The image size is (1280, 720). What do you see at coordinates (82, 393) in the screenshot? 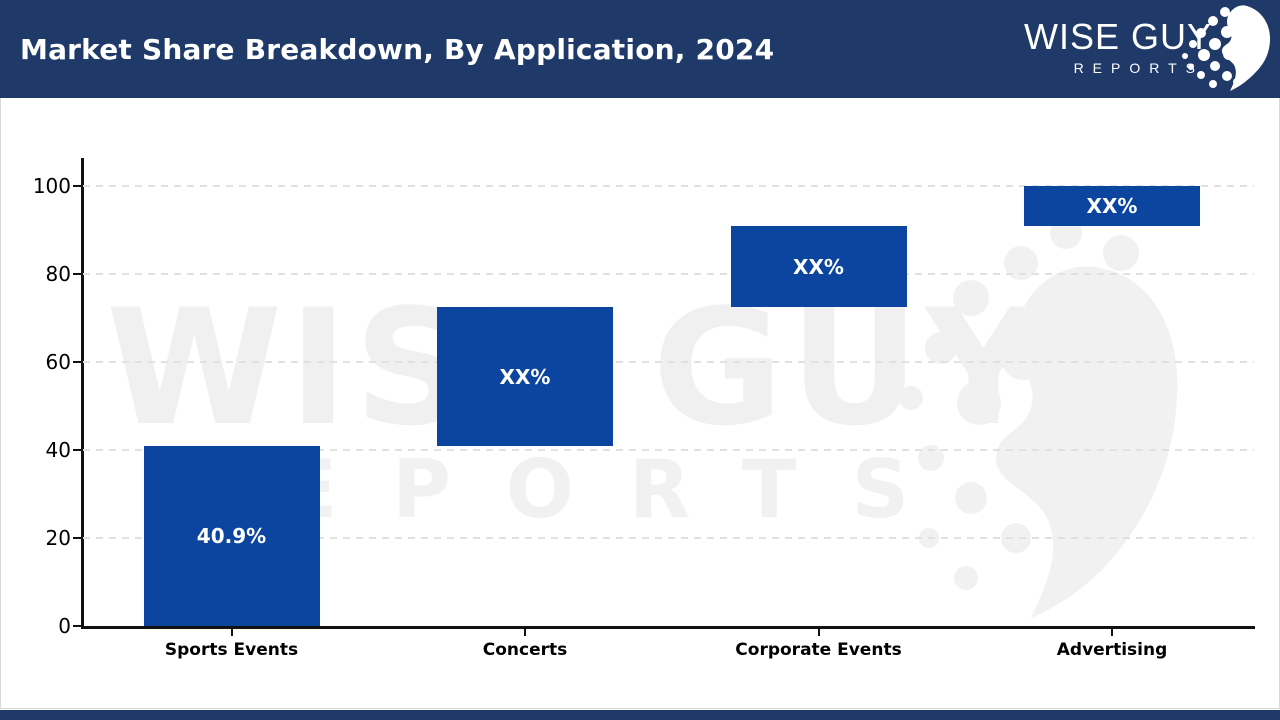
I see `y-axis-line` at bounding box center [82, 393].